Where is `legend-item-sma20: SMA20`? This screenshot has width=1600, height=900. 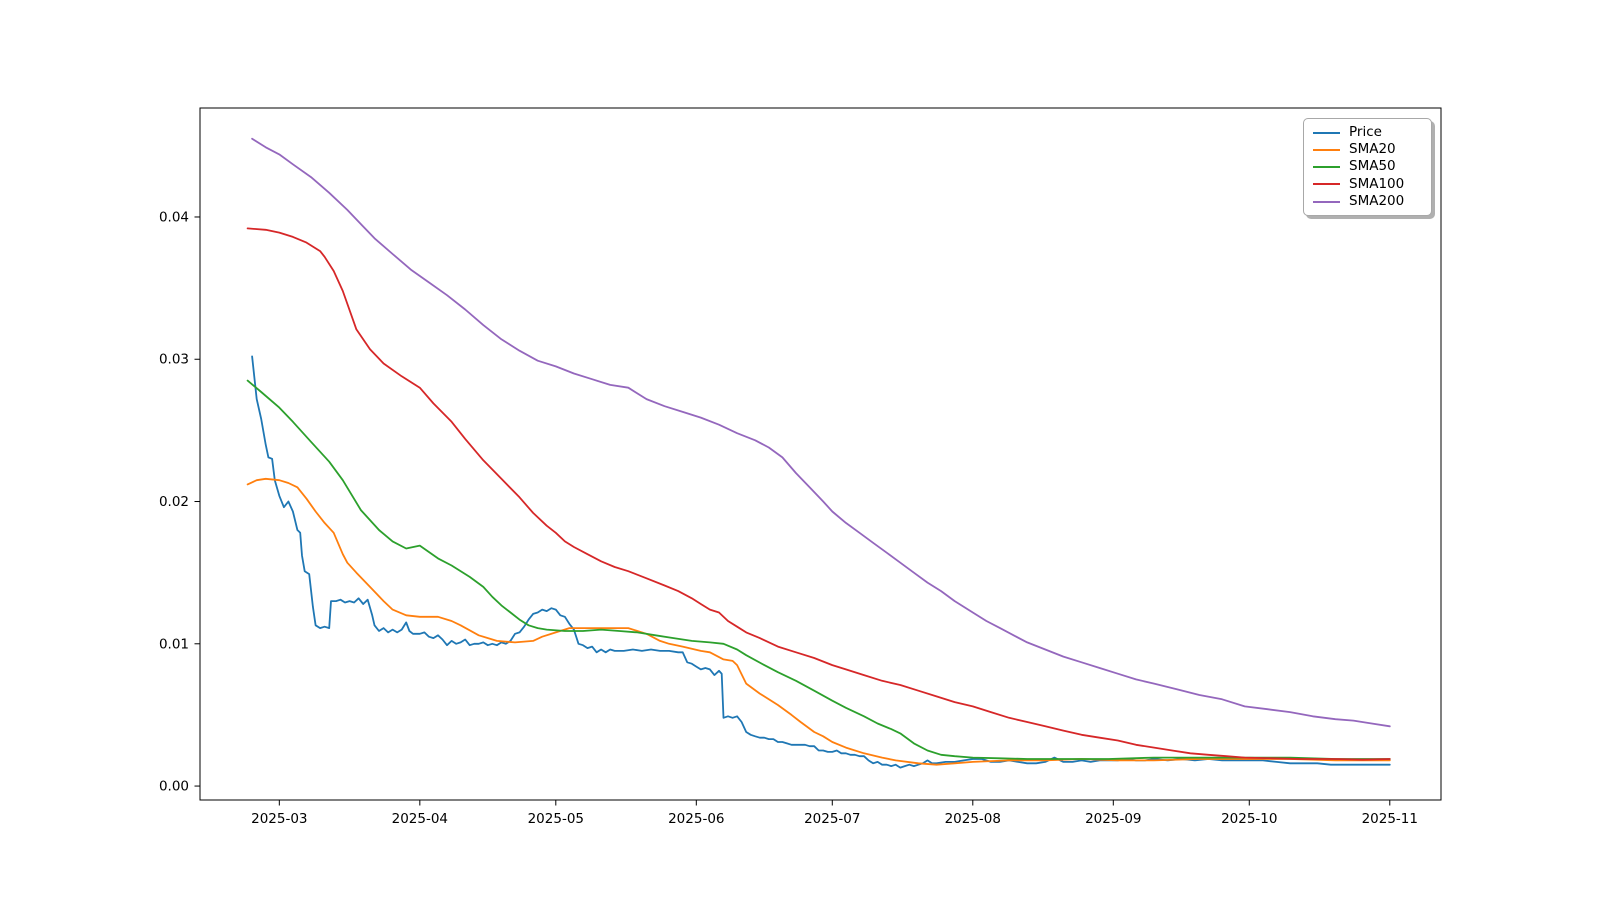
legend-item-sma20: SMA20 is located at coordinates (1368, 149).